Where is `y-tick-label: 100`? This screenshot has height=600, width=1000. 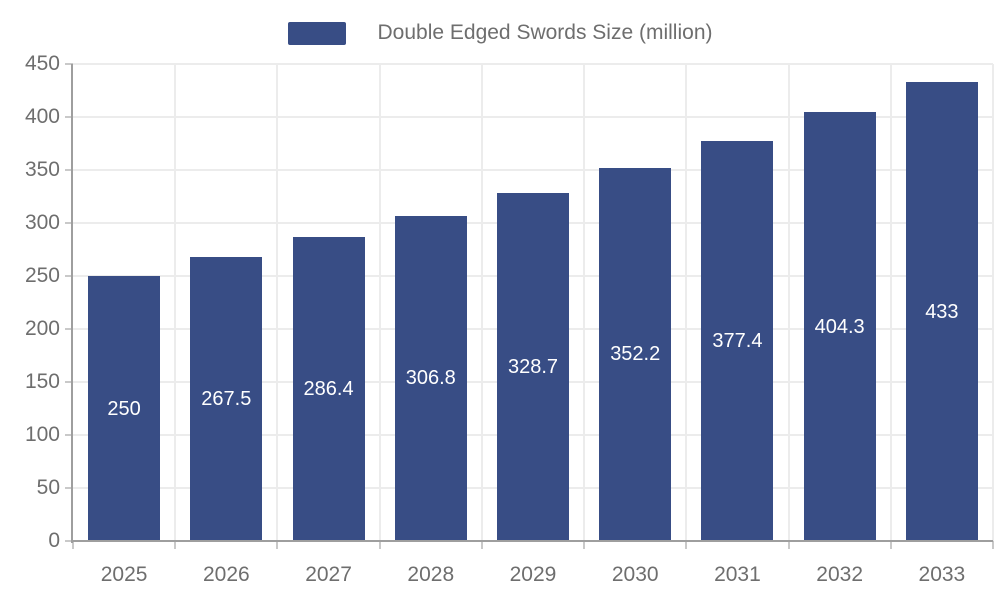 y-tick-label: 100 is located at coordinates (42, 434).